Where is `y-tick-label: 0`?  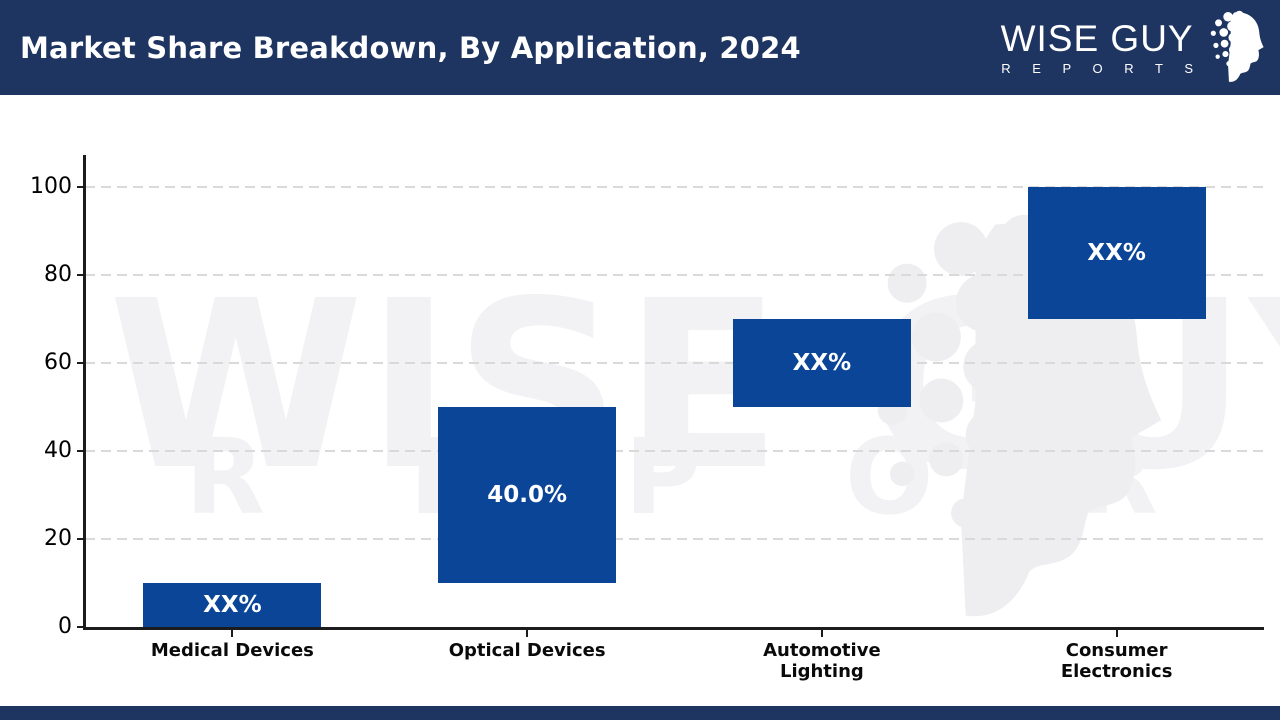
y-tick-label: 0 is located at coordinates (65, 626).